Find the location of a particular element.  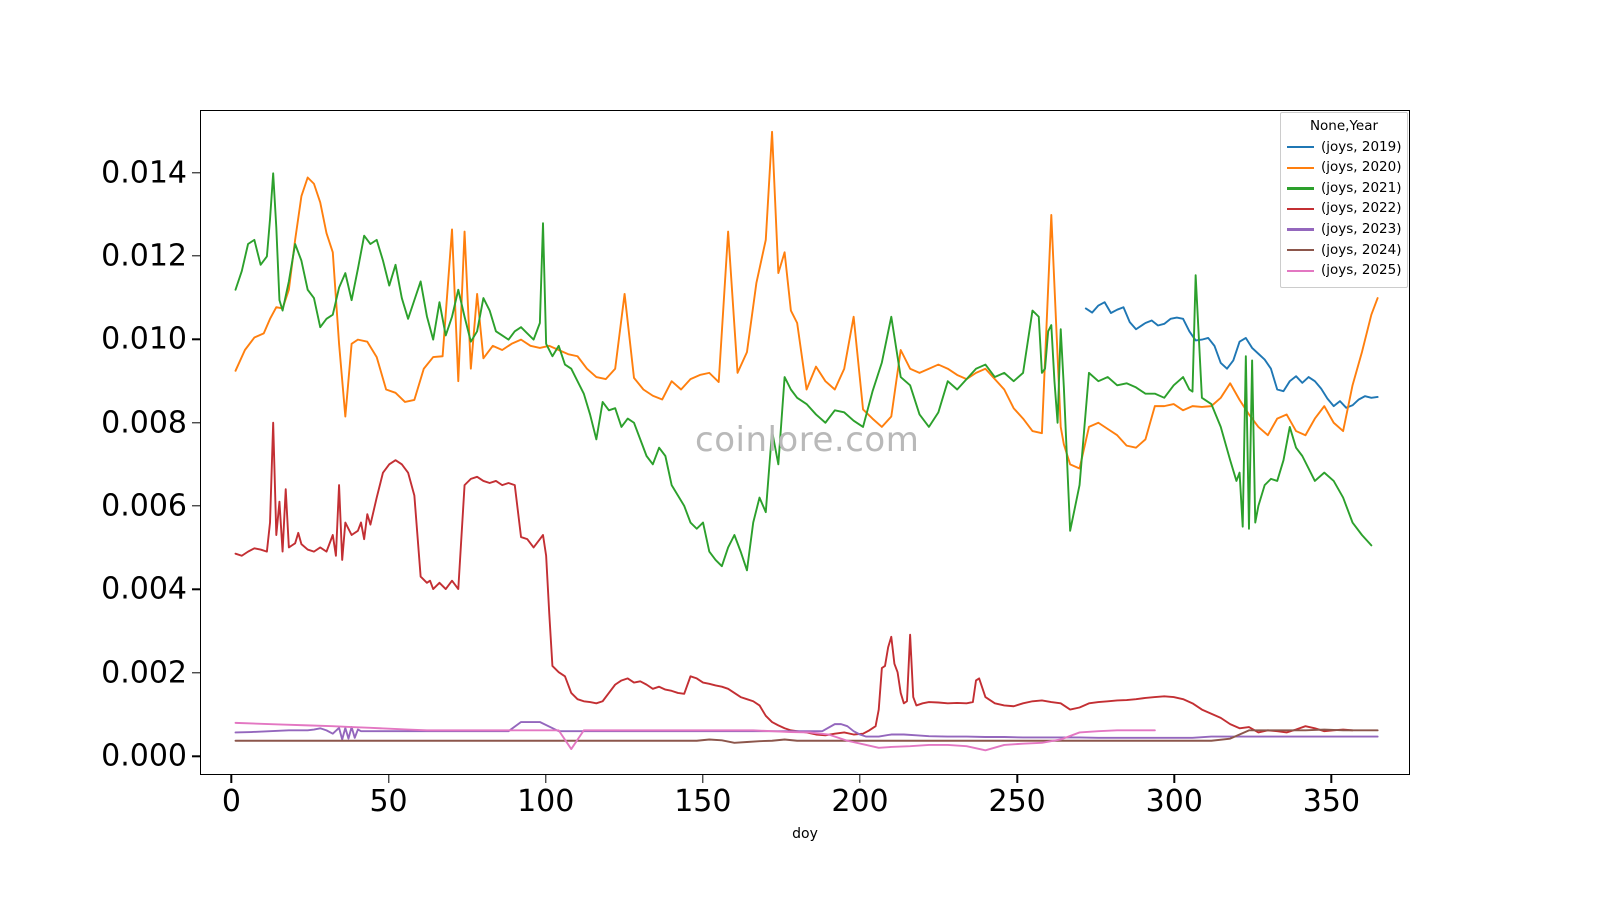

y-tick-label: 0.002 is located at coordinates (144, 673).